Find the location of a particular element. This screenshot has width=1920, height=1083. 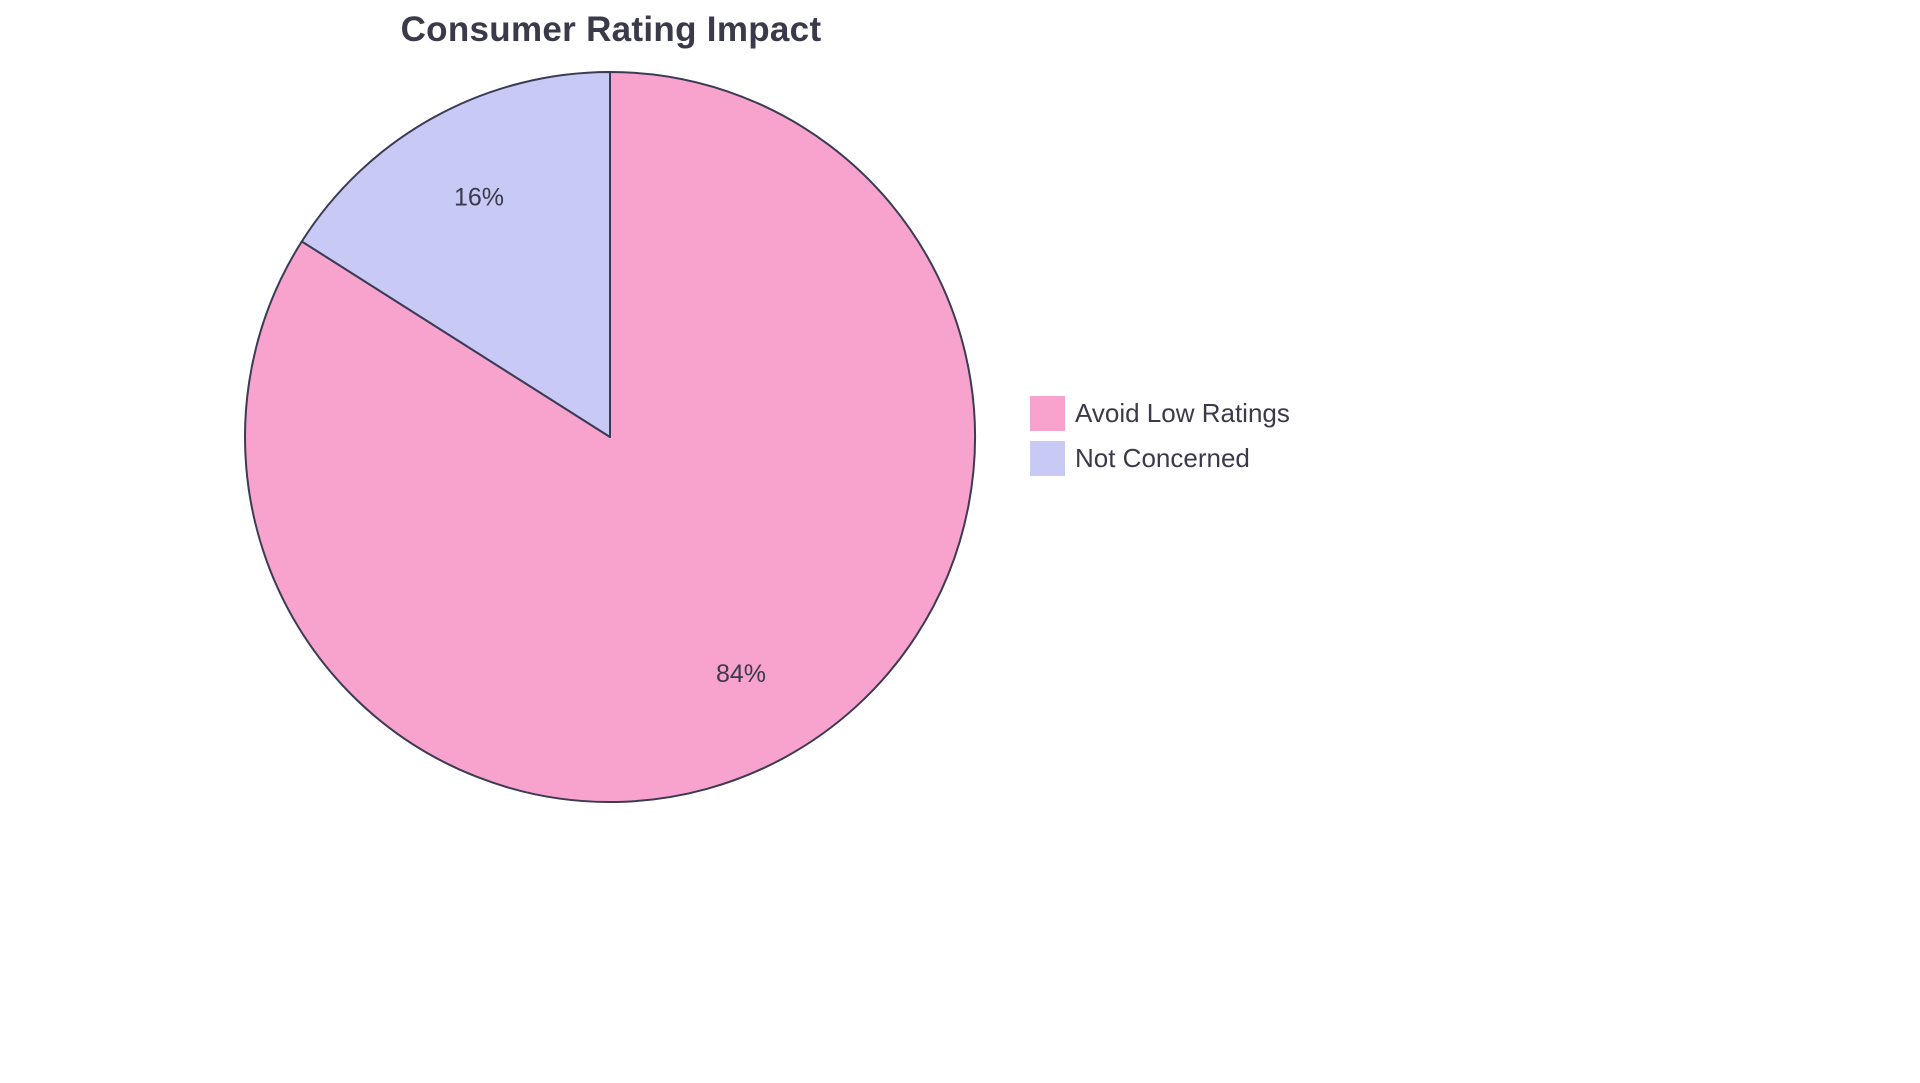

legend-item-0: Avoid Low Ratings is located at coordinates (1160, 413).